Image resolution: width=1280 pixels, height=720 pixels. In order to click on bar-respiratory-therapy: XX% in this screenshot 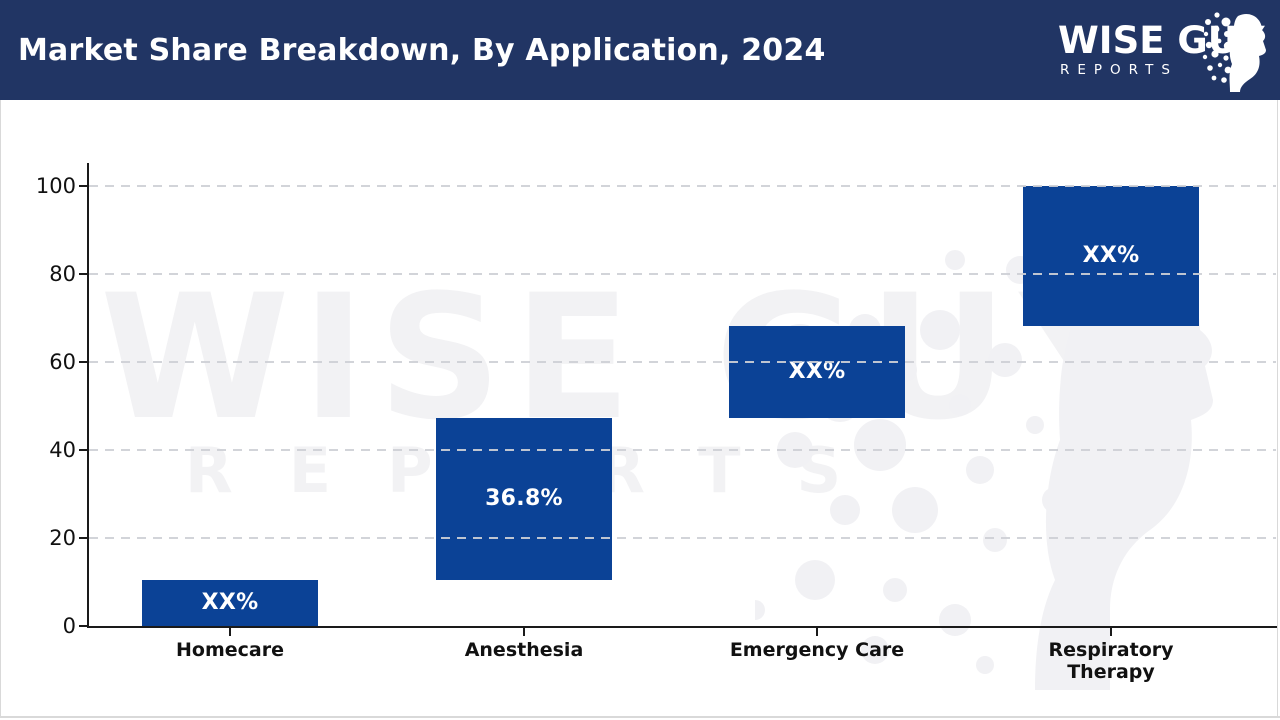, I will do `click(1111, 256)`.